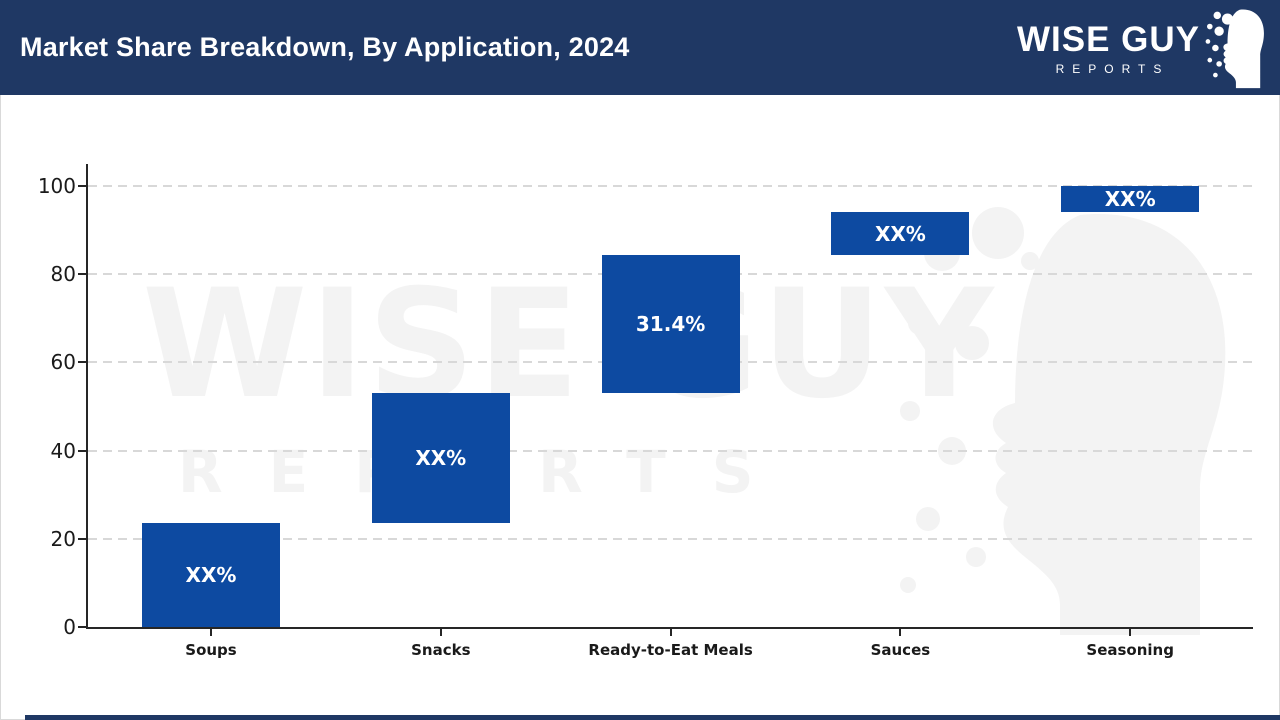  Describe the element at coordinates (1234, 49) in the screenshot. I see `wiseguy-face-icon` at that location.